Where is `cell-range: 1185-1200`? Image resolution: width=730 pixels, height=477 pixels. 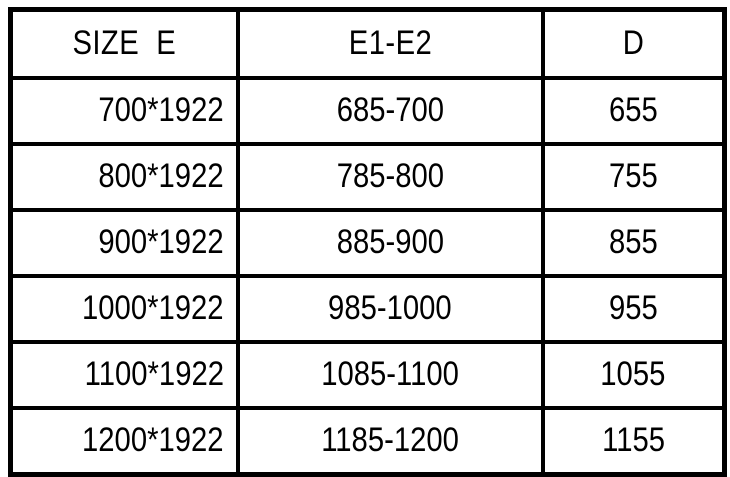
cell-range: 1185-1200 is located at coordinates (390, 441).